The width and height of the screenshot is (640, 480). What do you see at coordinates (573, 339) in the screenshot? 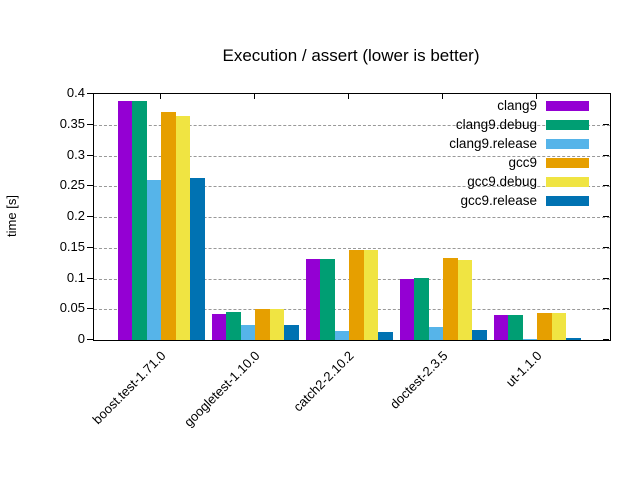
I see `bar-gcc9.release-ut-1.1.0` at bounding box center [573, 339].